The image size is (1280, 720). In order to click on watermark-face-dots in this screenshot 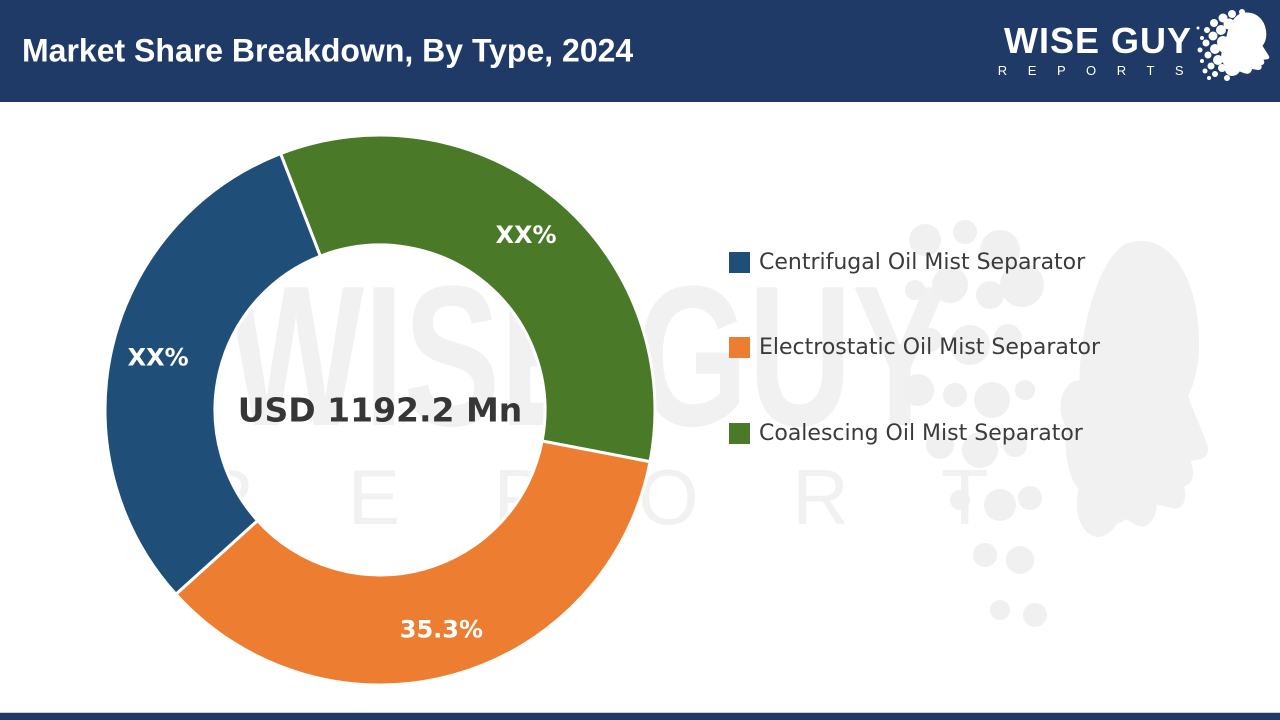, I will do `click(1055, 423)`.